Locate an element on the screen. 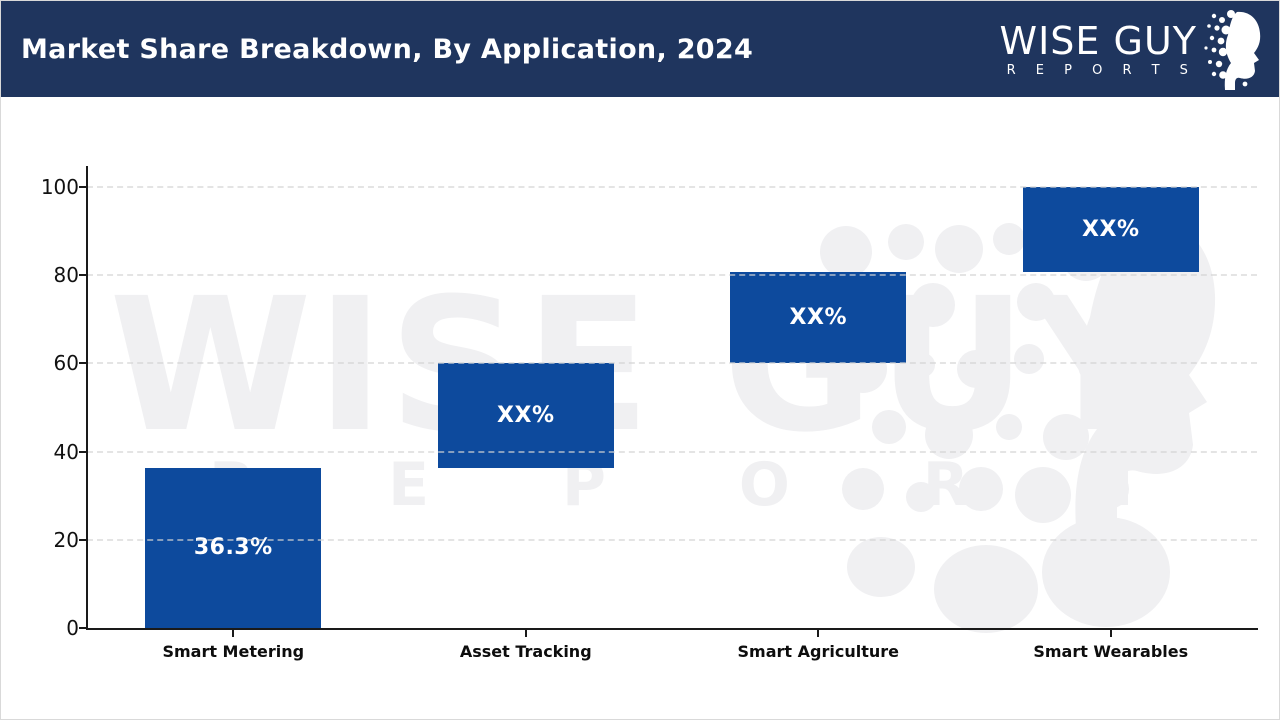  brand-logo-text: WISE GUY R E P O R T S is located at coordinates (1098, 49).